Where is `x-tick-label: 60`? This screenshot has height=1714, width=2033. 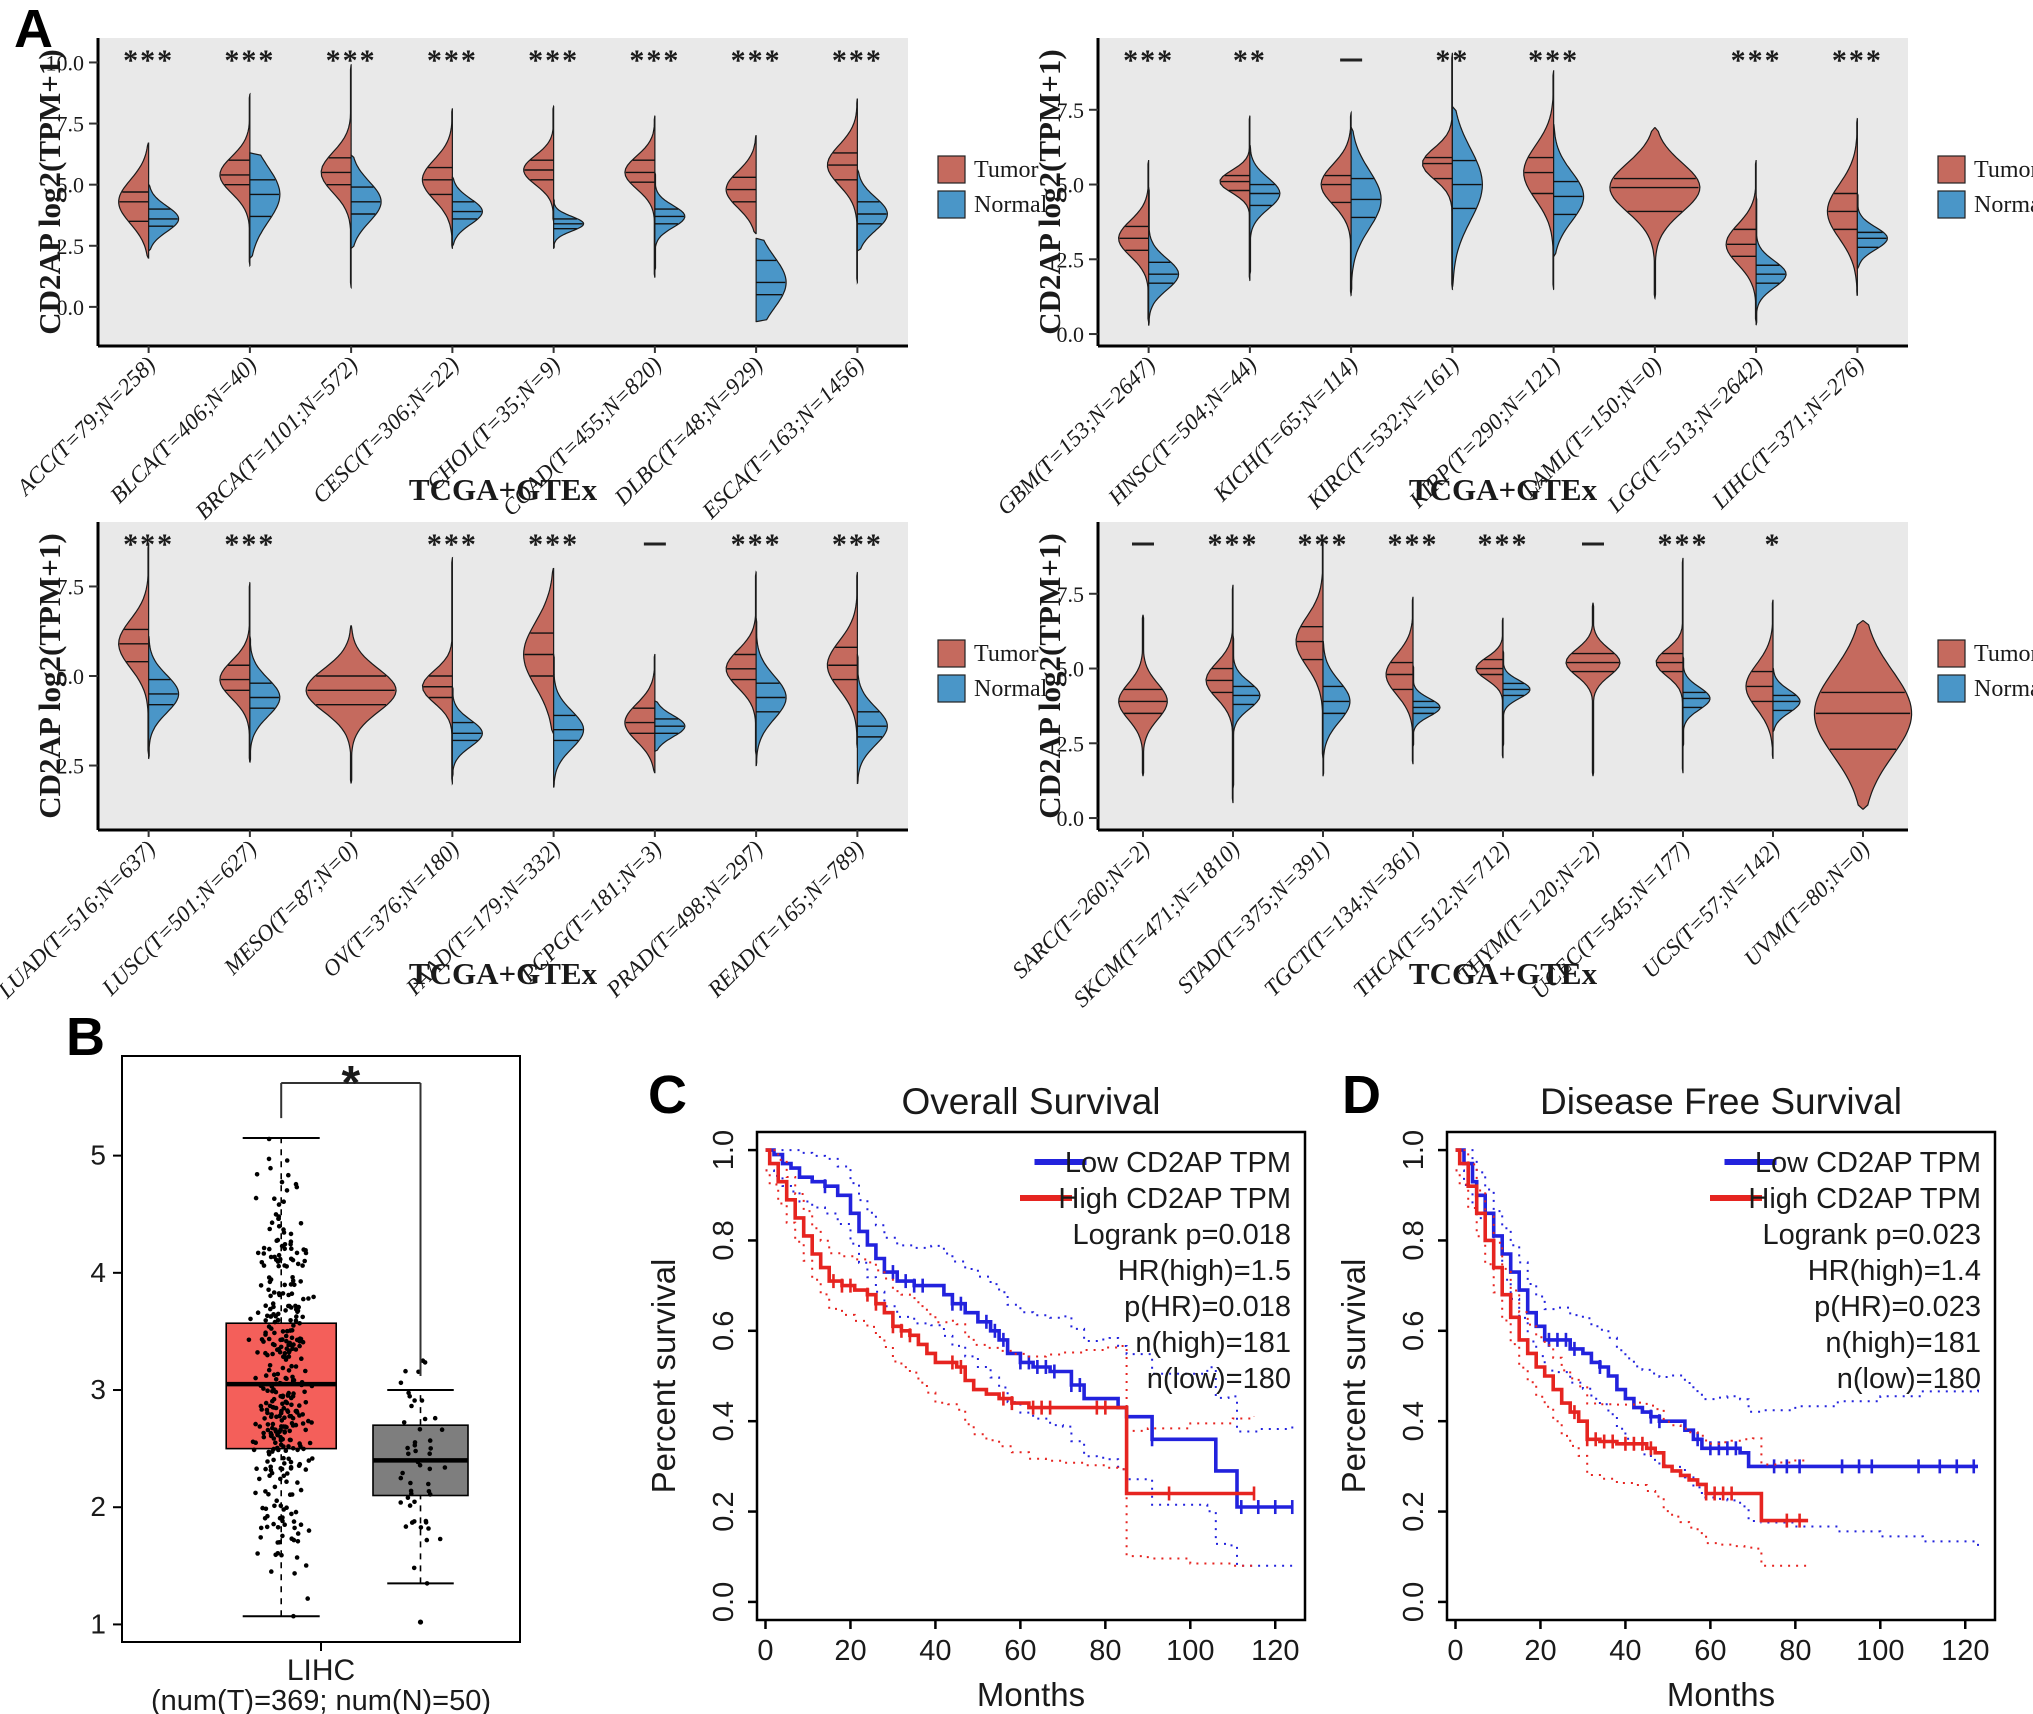 x-tick-label: 60 is located at coordinates (1020, 1651).